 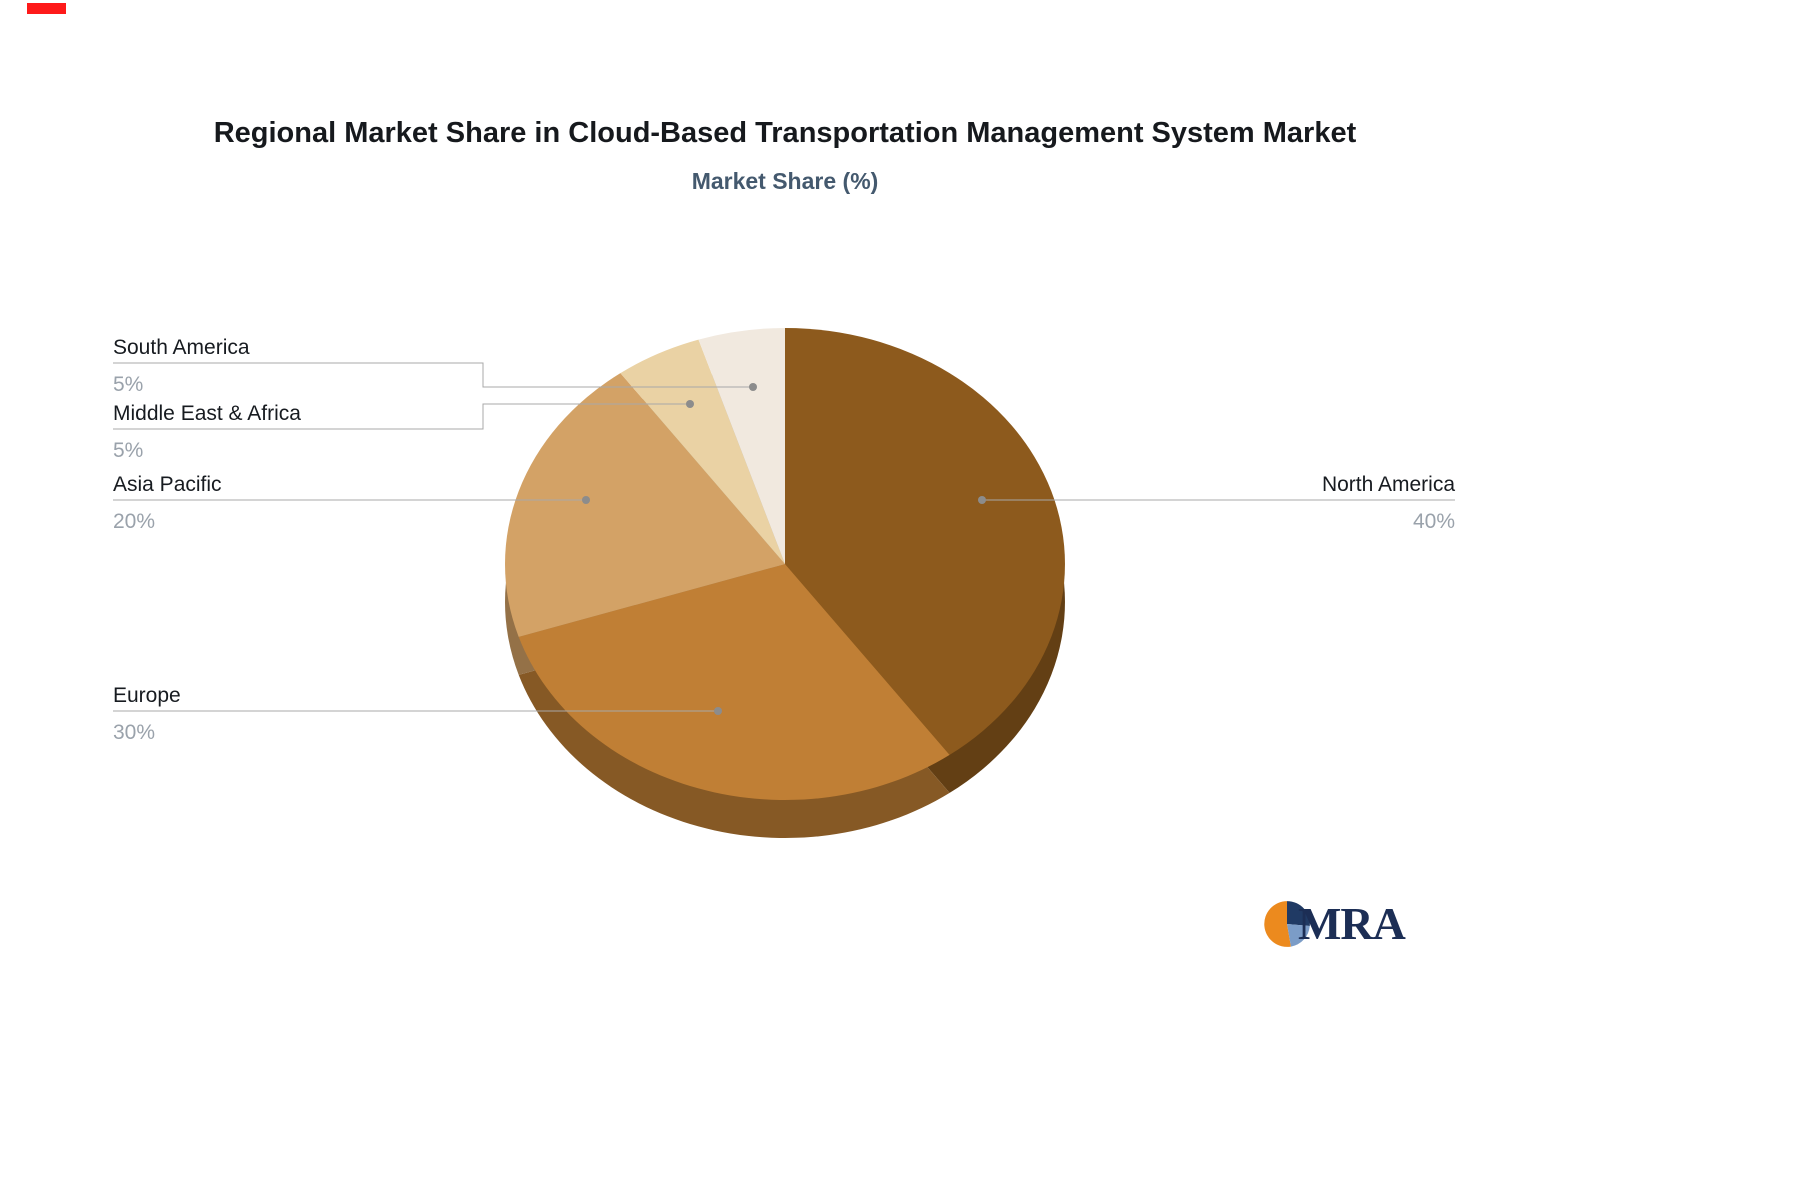 What do you see at coordinates (1298, 935) in the screenshot?
I see `logo-wedge-blue` at bounding box center [1298, 935].